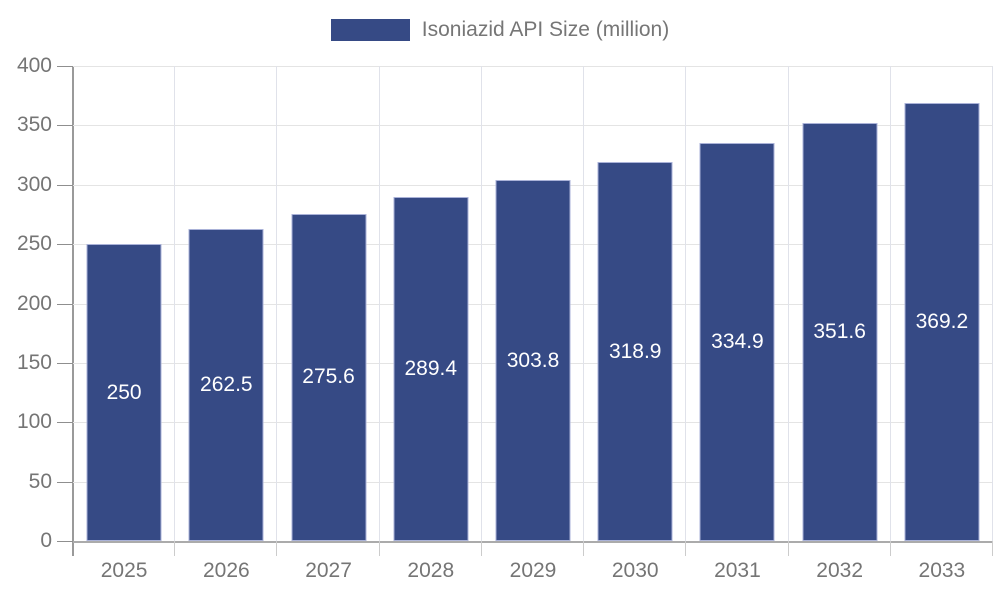  I want to click on bar-value-label: 369.2, so click(942, 321).